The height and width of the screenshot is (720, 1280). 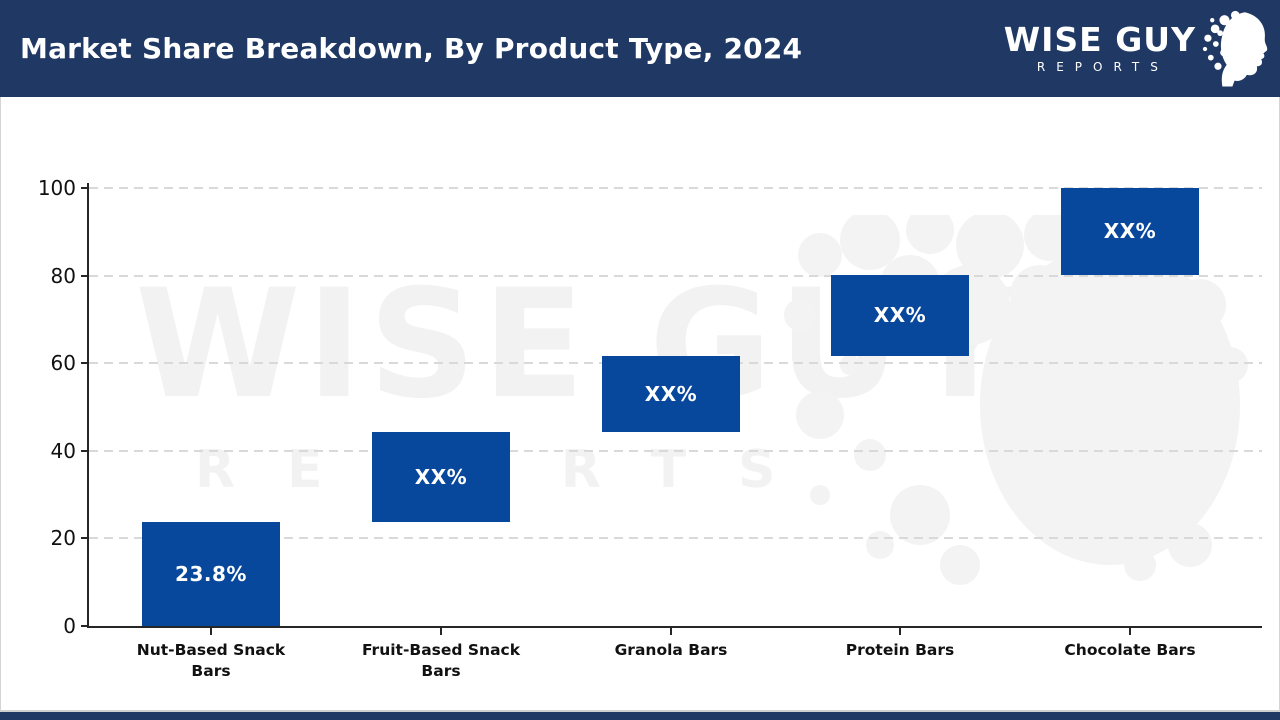 What do you see at coordinates (441, 660) in the screenshot?
I see `x-axis-category-label: Fruit-Based Snack Bars` at bounding box center [441, 660].